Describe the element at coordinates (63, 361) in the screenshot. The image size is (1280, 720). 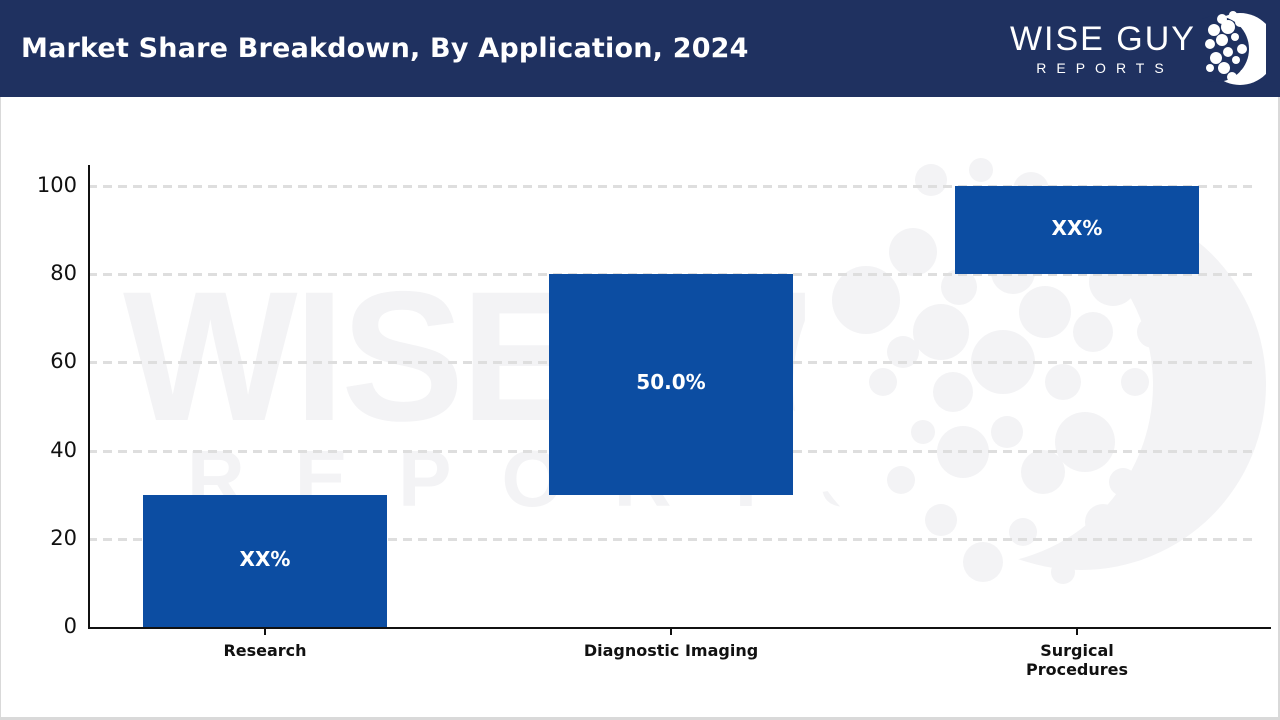
I see `y-tick-label: 60` at that location.